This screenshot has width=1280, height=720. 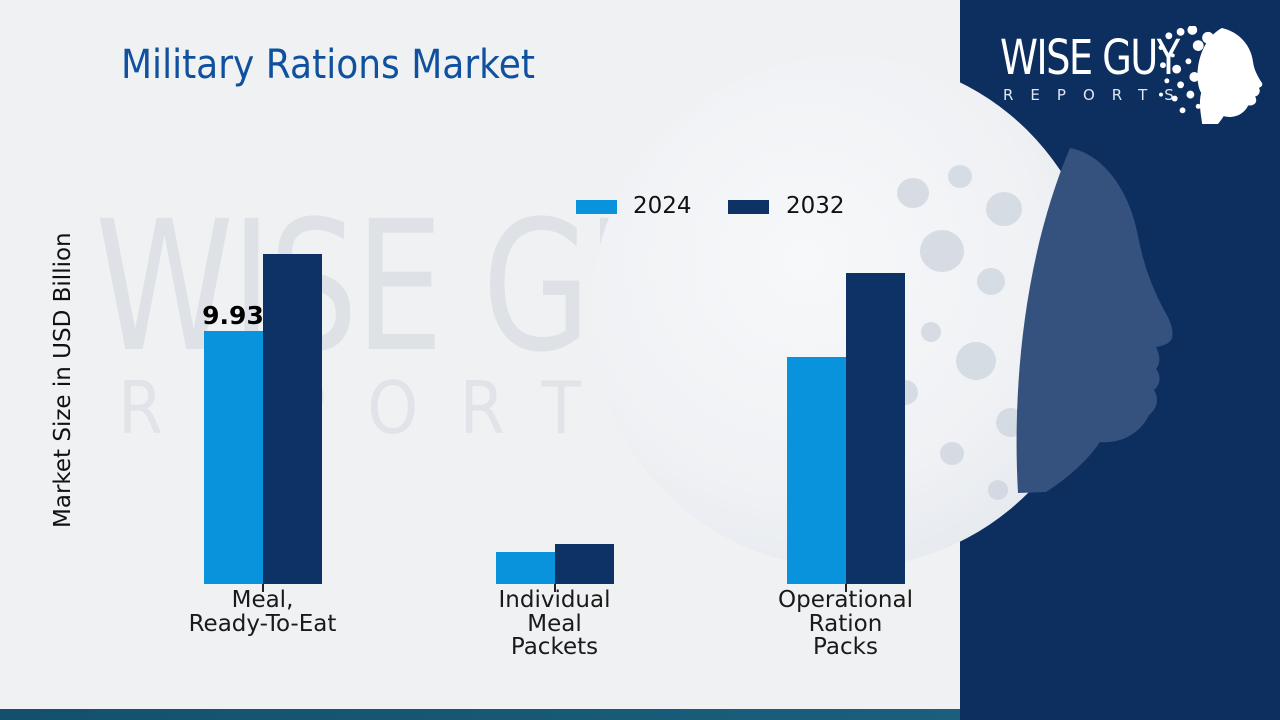 I want to click on legend-label-2032: 2032, so click(x=815, y=206).